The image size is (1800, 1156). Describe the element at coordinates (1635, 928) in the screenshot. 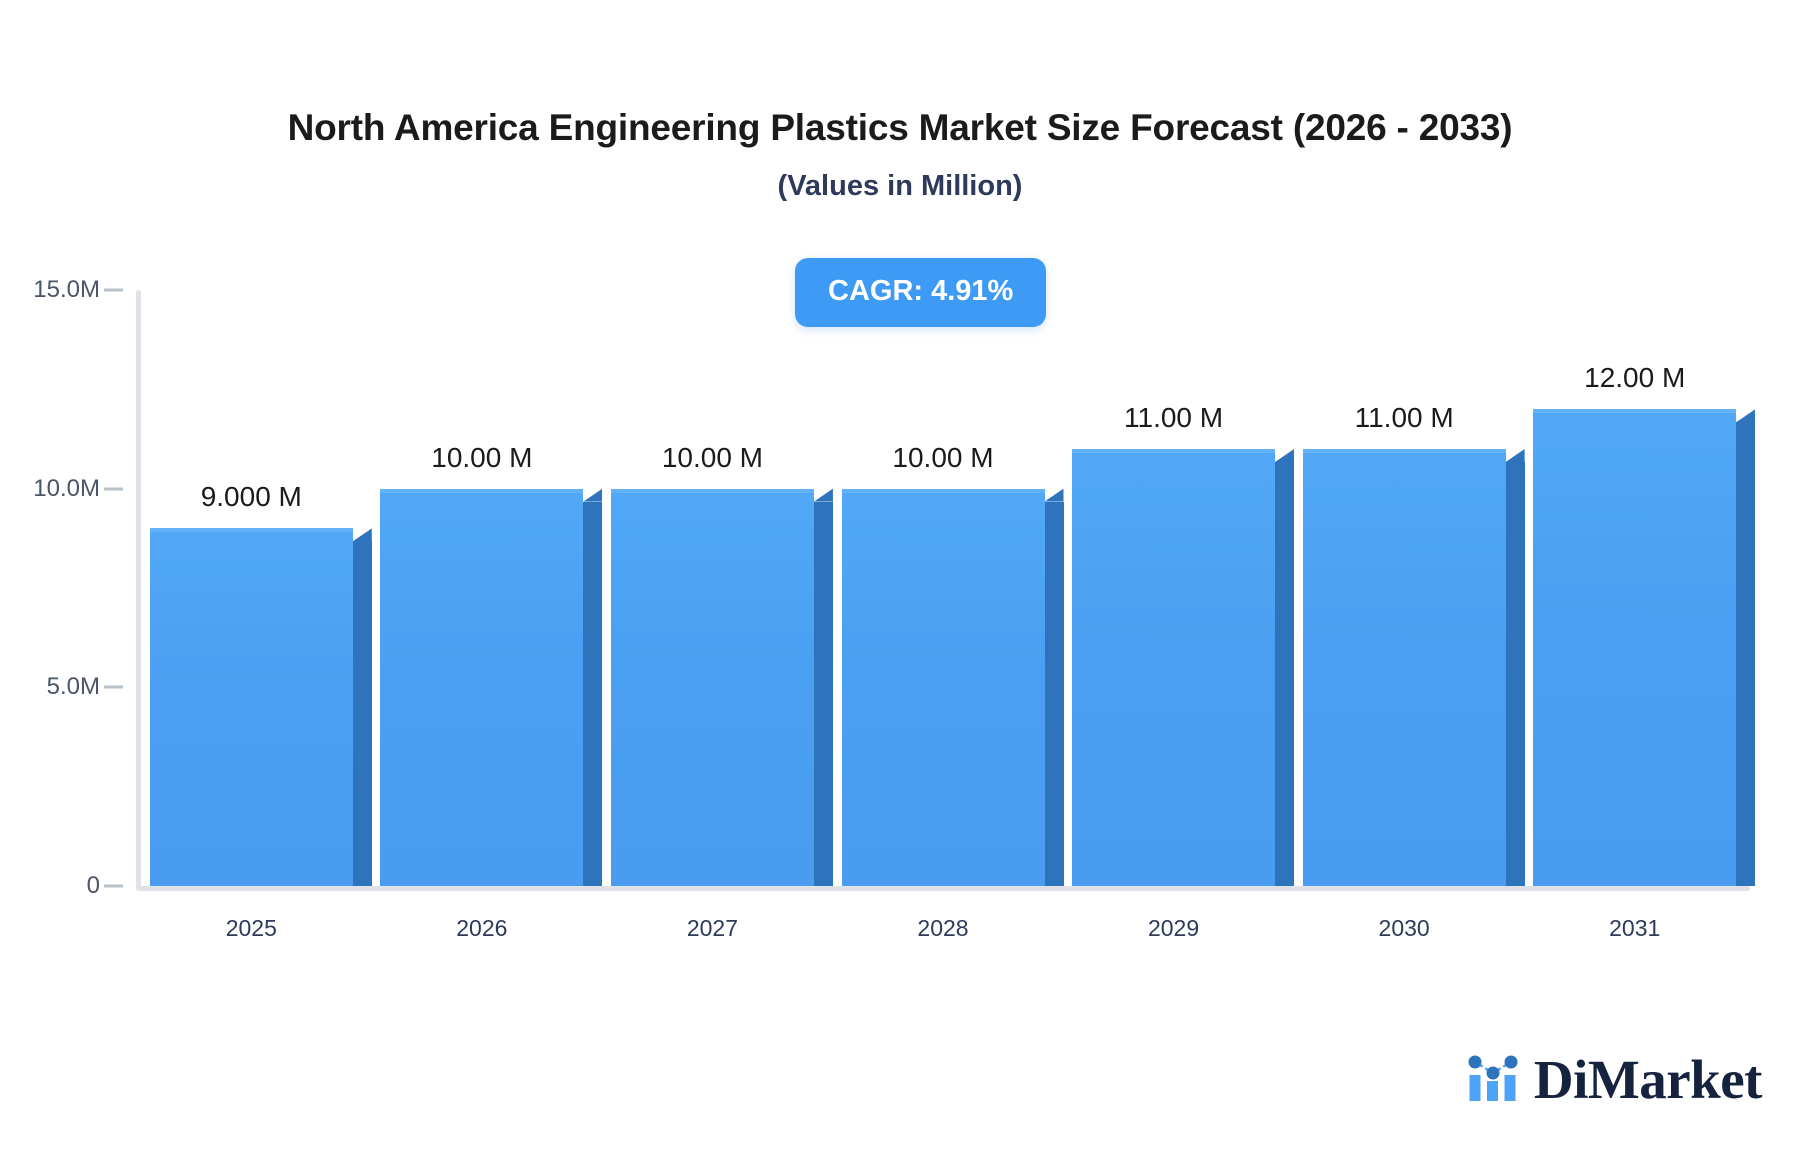

I see `x-axis-tick-label-2031: 2031` at that location.